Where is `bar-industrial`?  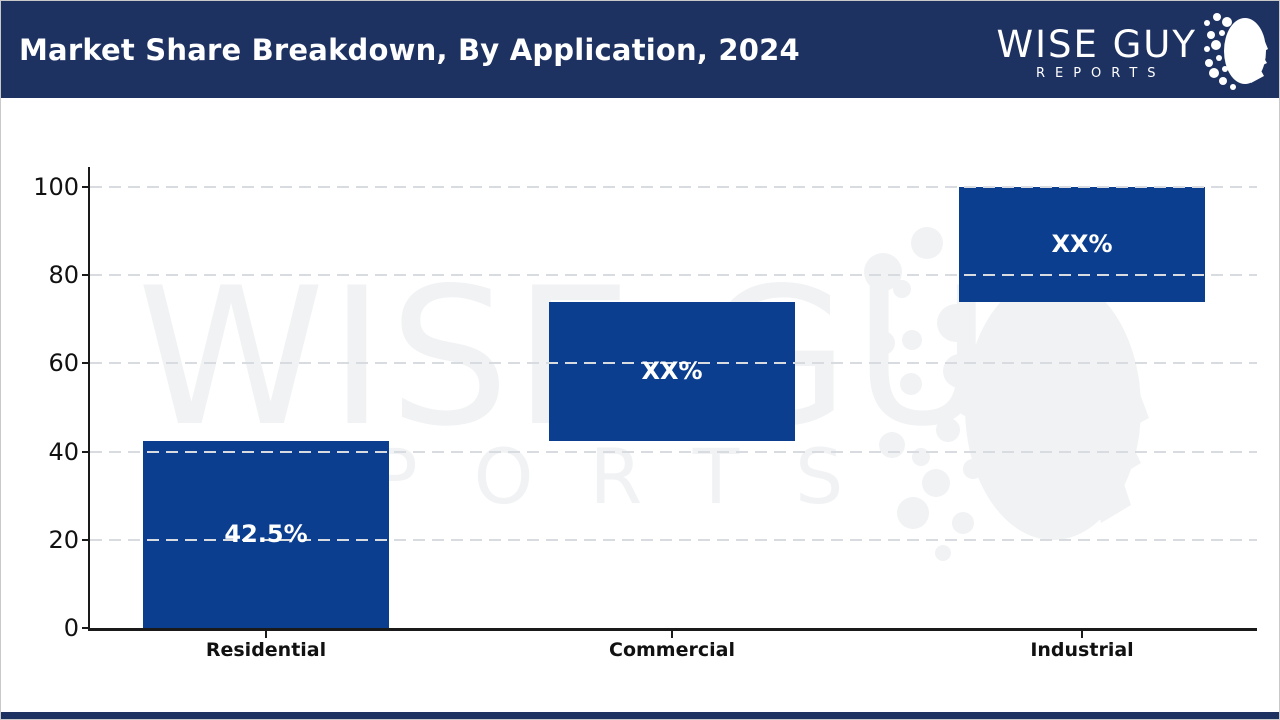 bar-industrial is located at coordinates (1082, 244).